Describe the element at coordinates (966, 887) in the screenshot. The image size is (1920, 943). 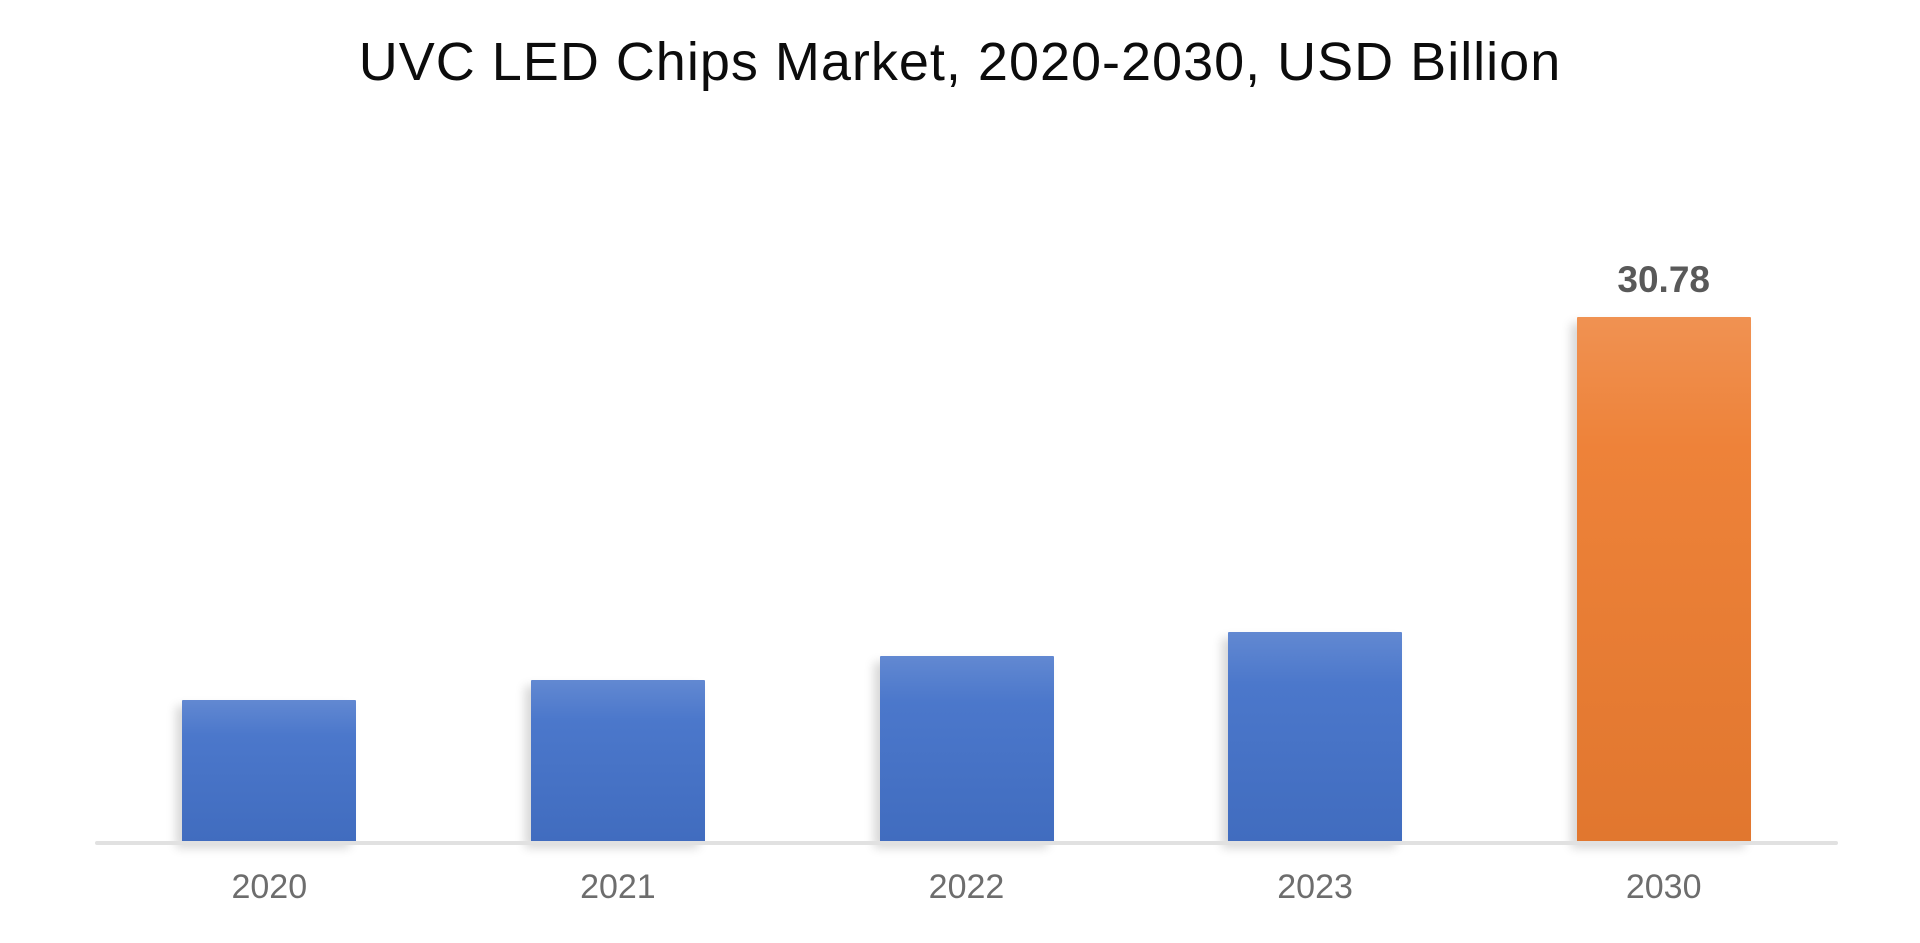
I see `x-axis-label-2022: 2022` at that location.